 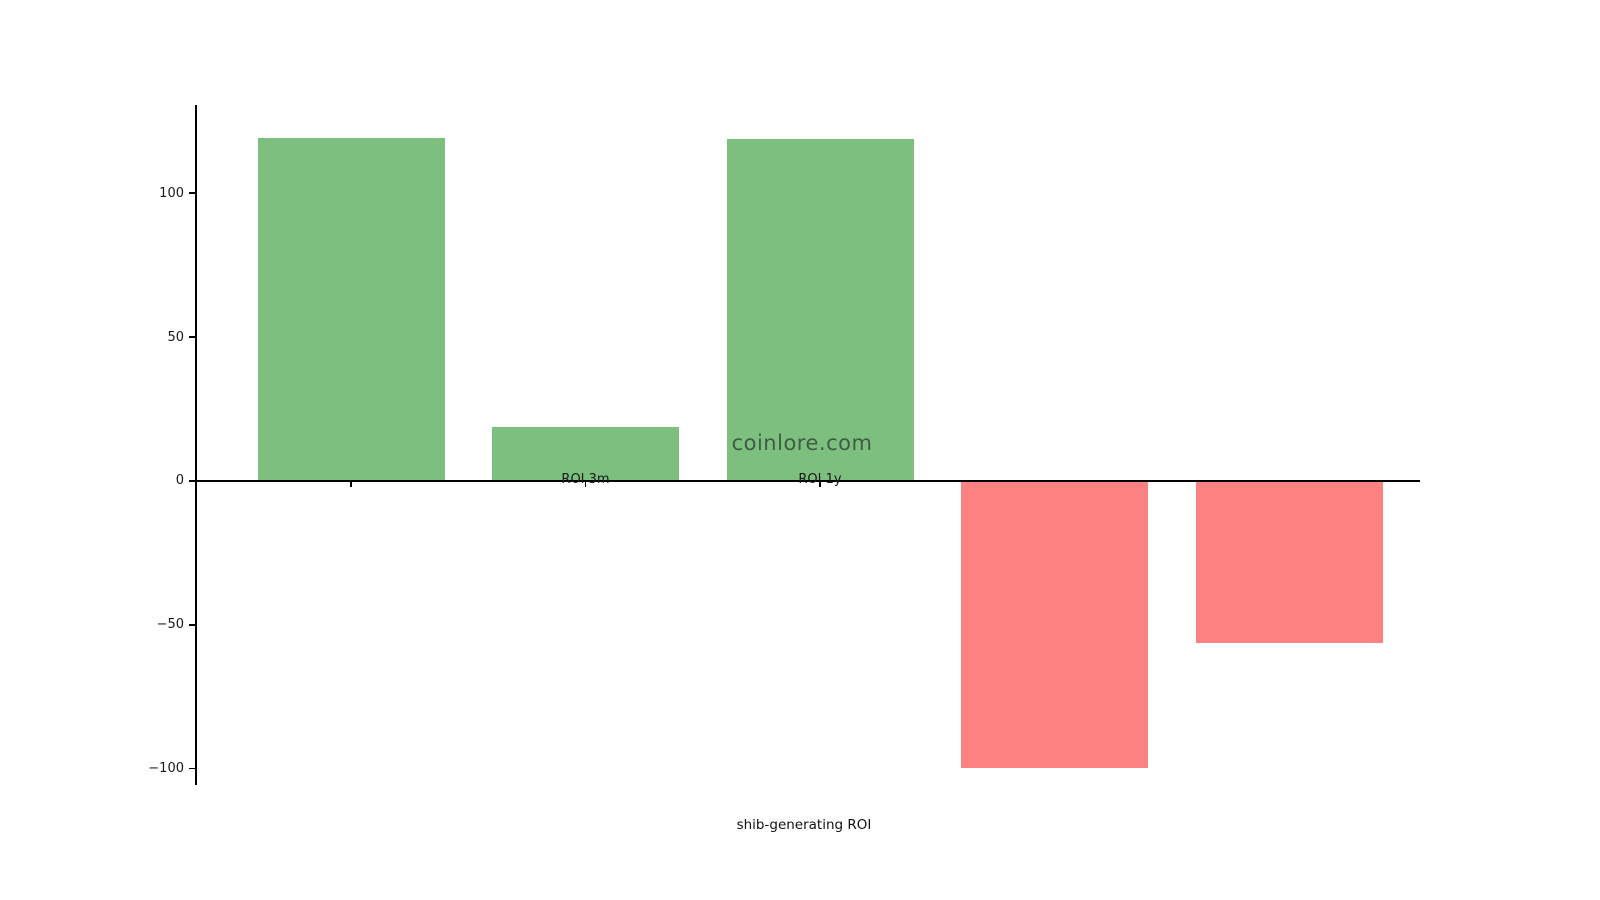 What do you see at coordinates (166, 769) in the screenshot?
I see `y-tick-label: −100` at bounding box center [166, 769].